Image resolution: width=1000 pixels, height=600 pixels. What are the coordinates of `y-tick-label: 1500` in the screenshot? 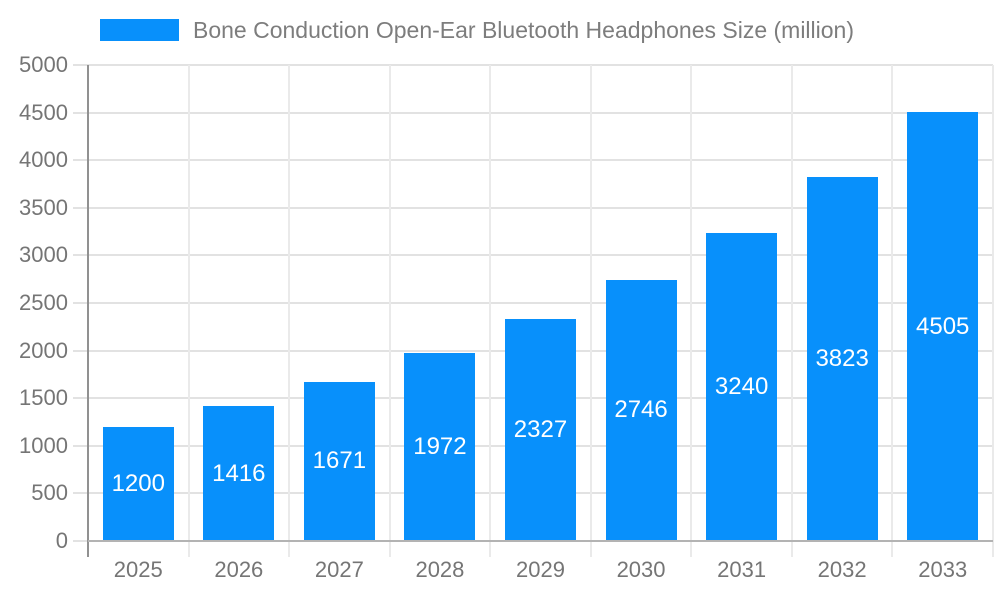 It's located at (43, 398).